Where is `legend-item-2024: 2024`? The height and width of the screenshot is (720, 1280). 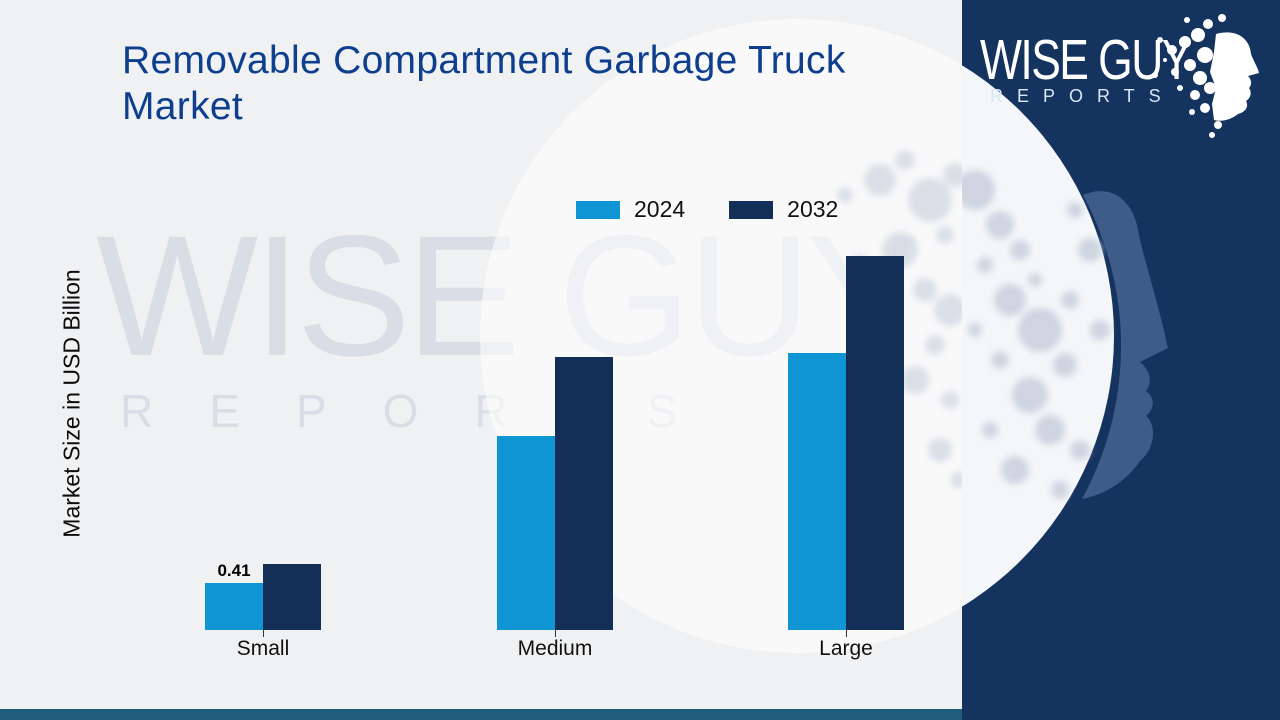 legend-item-2024: 2024 is located at coordinates (630, 209).